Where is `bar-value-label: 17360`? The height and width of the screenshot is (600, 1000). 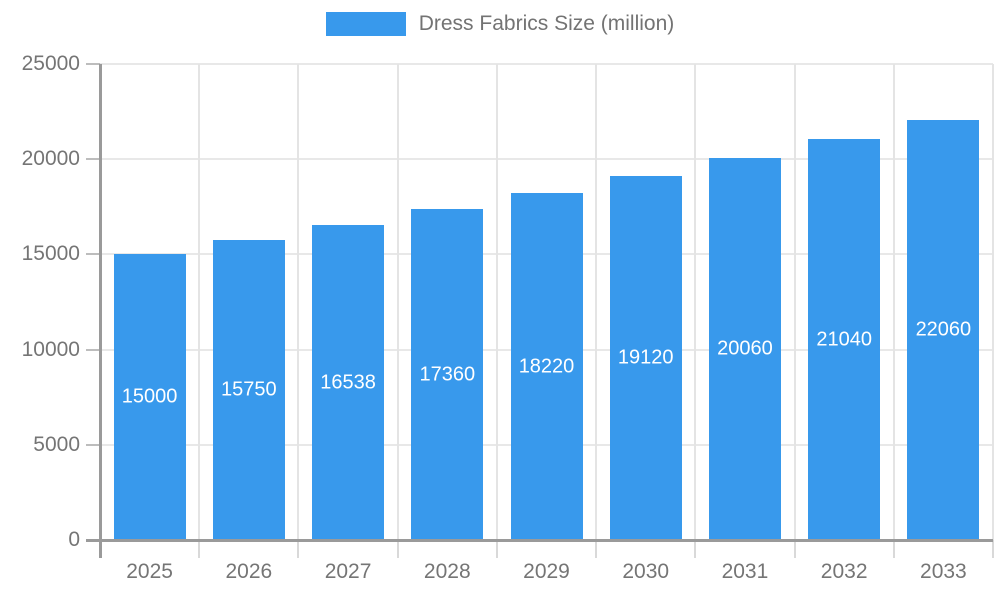 bar-value-label: 17360 is located at coordinates (447, 374).